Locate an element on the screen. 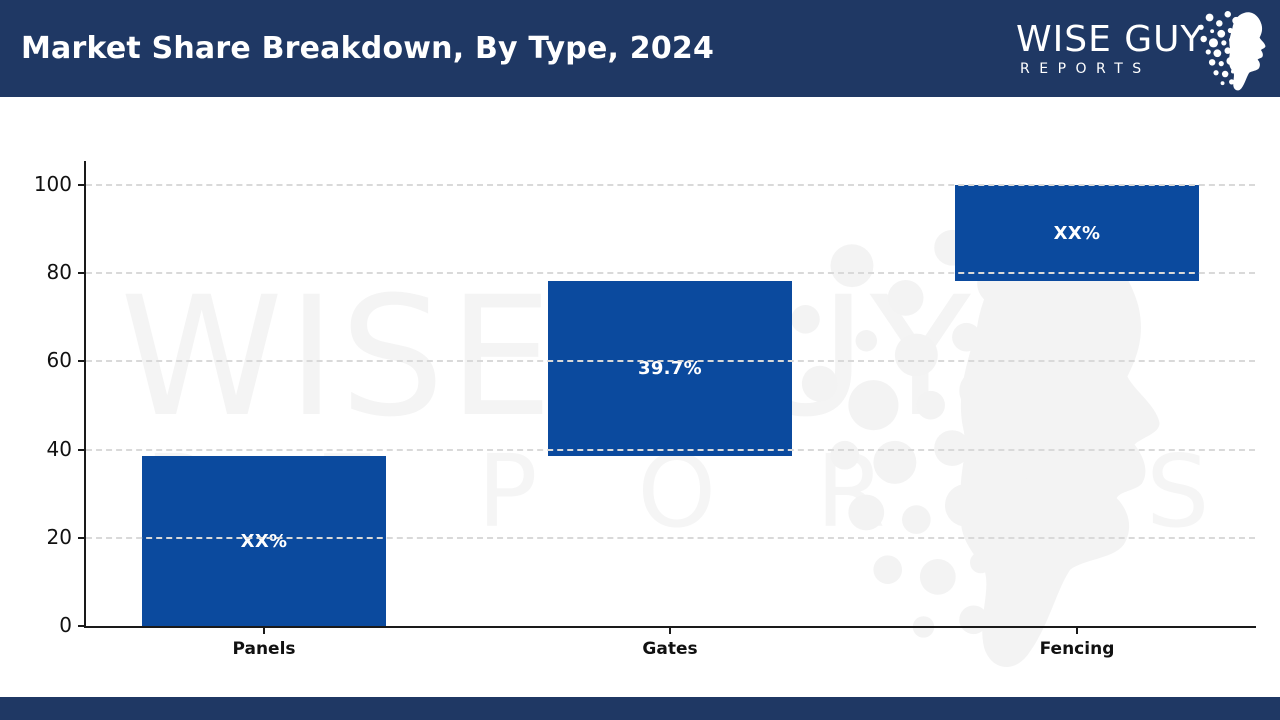  y-axis-tick-label: 20 is located at coordinates (59, 536).